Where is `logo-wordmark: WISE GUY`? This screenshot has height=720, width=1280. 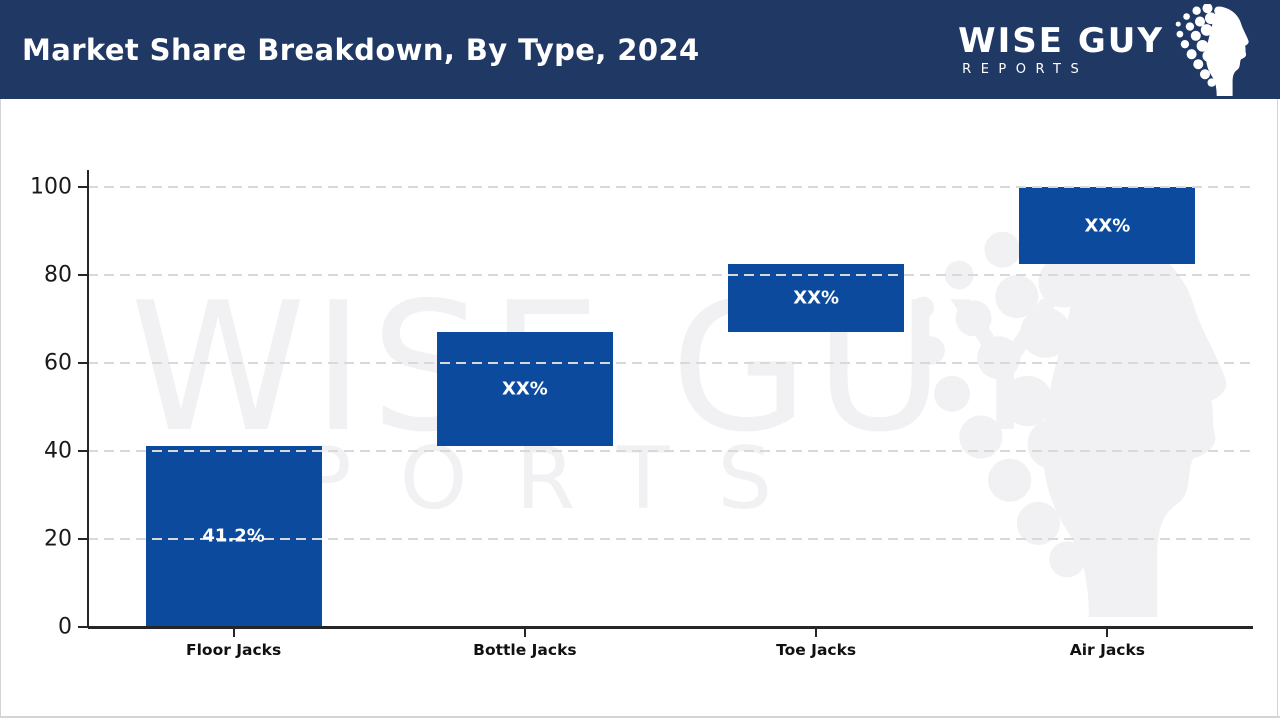 logo-wordmark: WISE GUY is located at coordinates (1061, 40).